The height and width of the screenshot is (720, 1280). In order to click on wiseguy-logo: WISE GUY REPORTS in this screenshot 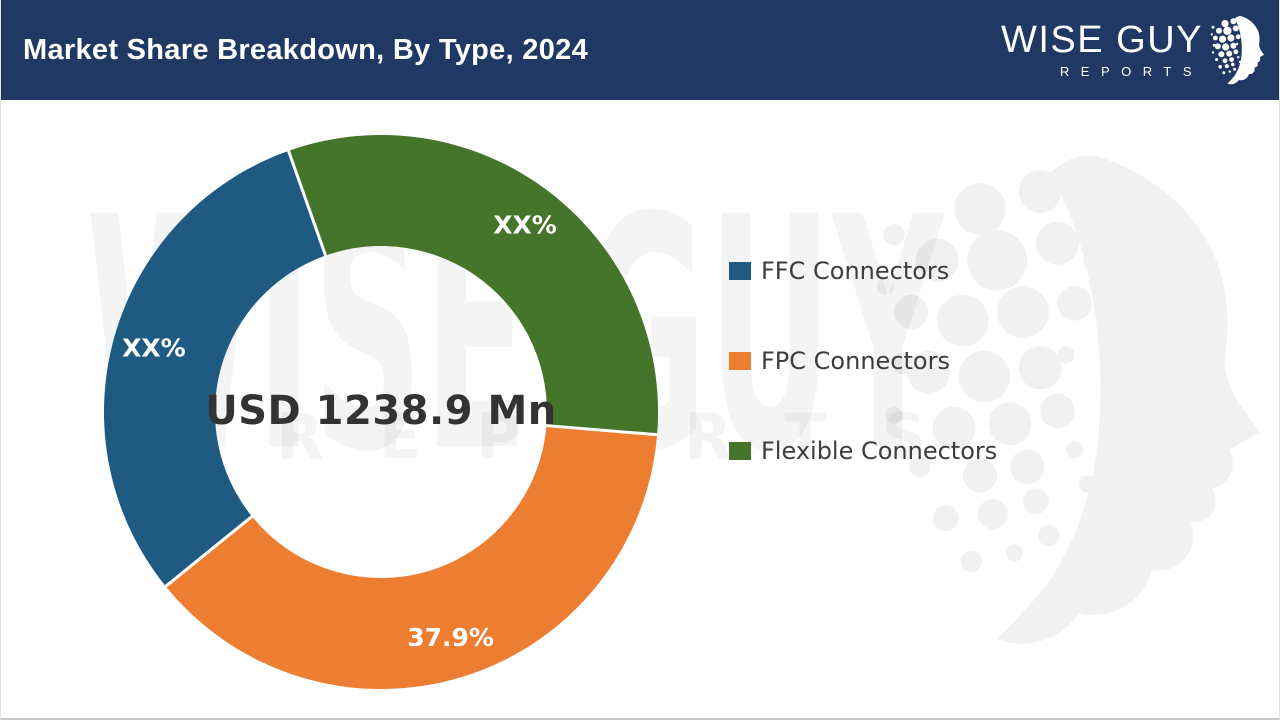, I will do `click(1134, 50)`.